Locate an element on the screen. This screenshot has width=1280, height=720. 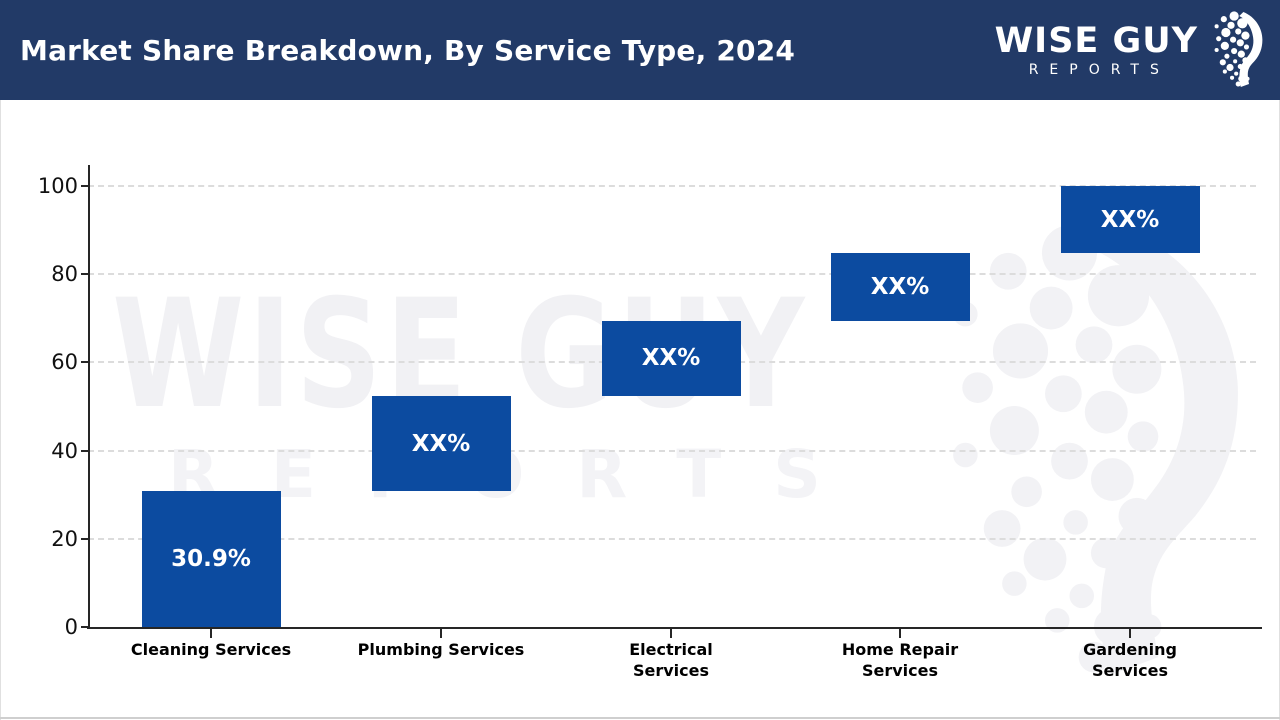
wise-guy-reports-logo: WISE GUY REPORTS is located at coordinates (1130, 50).